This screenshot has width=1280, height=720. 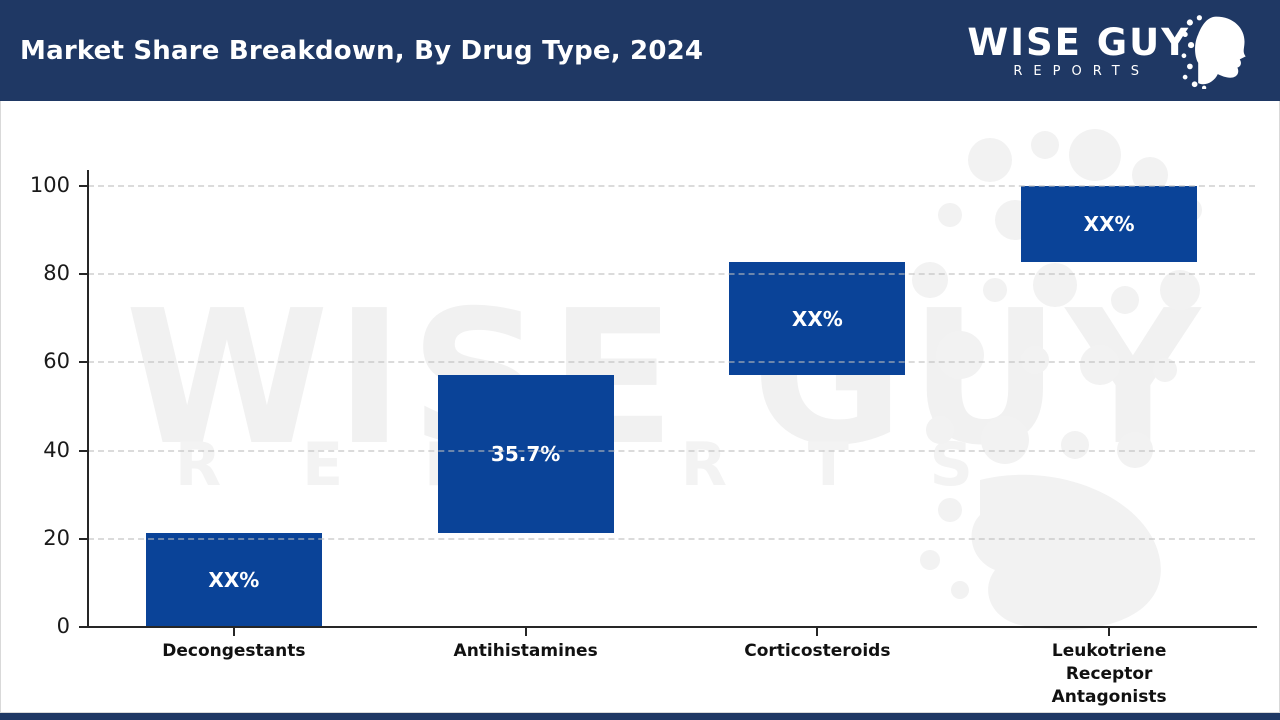 I want to click on logo-line1: WISE GUY, so click(x=1078, y=42).